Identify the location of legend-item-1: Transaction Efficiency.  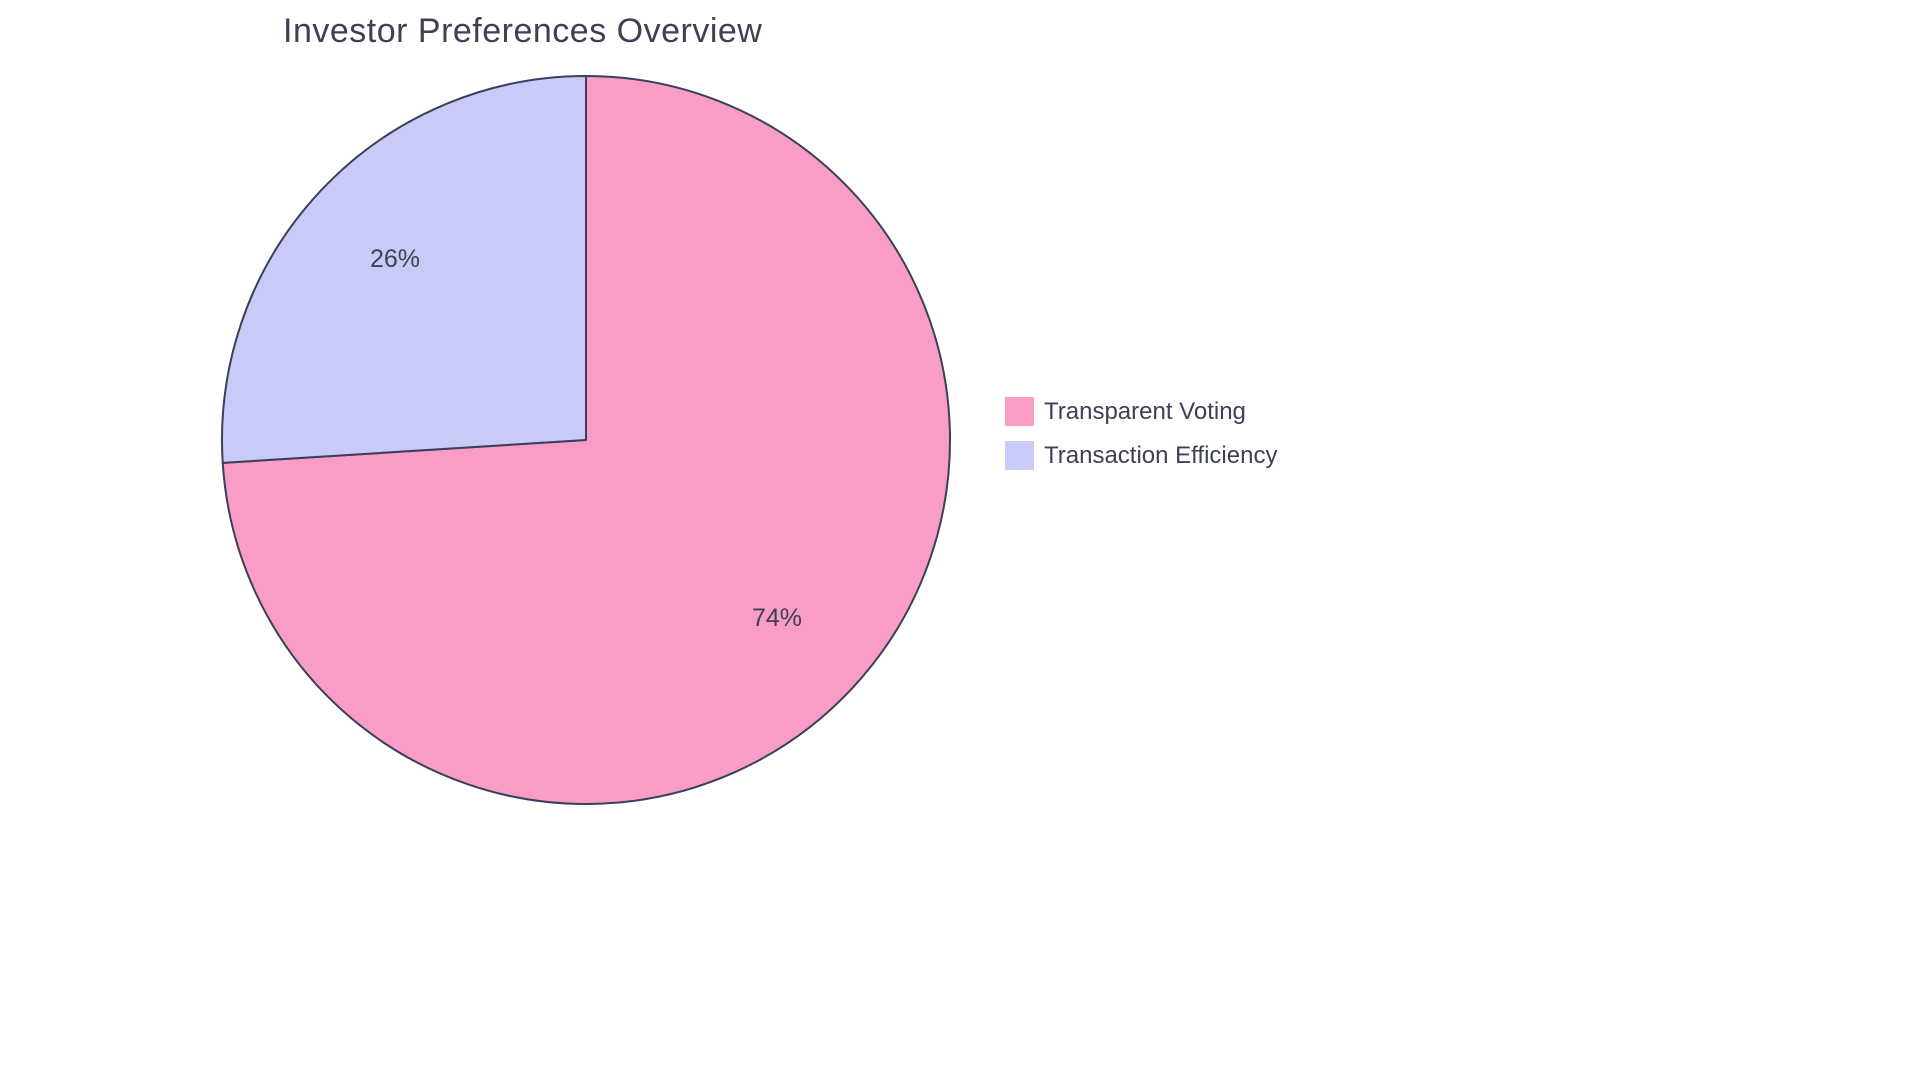
(1141, 455).